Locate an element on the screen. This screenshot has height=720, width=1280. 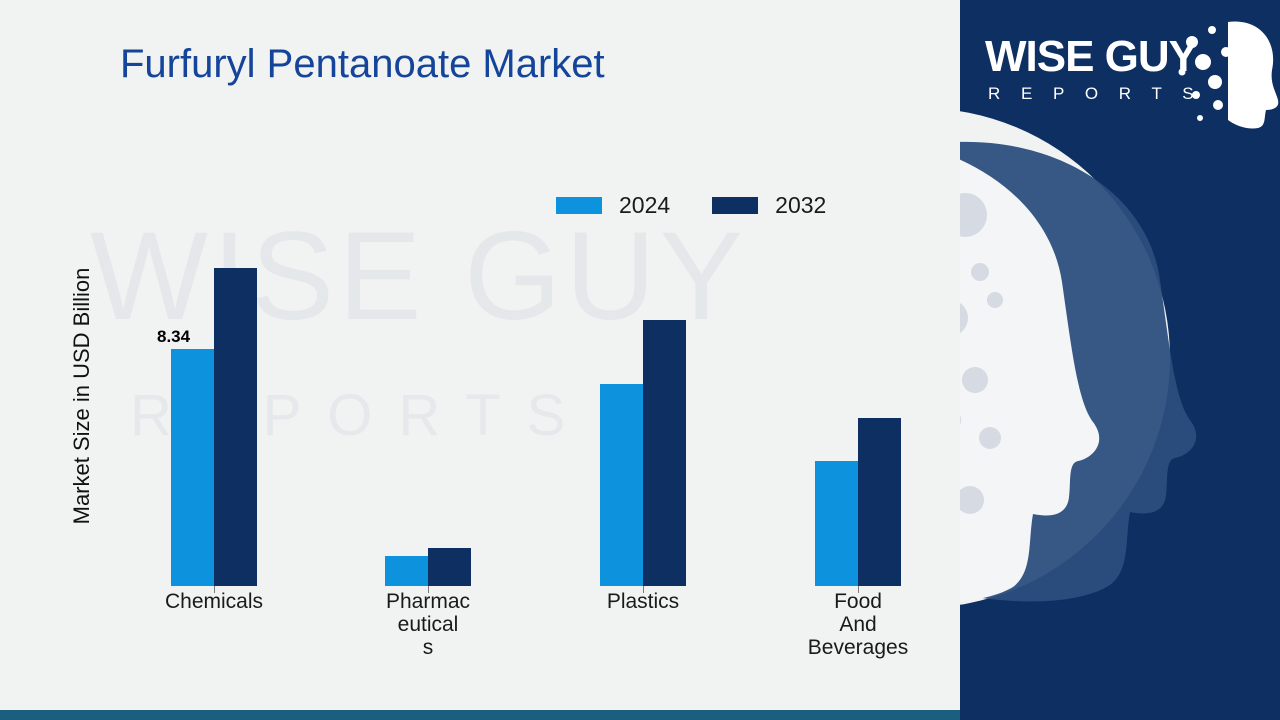
category-label-pharmaceuticals: Pharmac eutical s is located at coordinates (428, 624).